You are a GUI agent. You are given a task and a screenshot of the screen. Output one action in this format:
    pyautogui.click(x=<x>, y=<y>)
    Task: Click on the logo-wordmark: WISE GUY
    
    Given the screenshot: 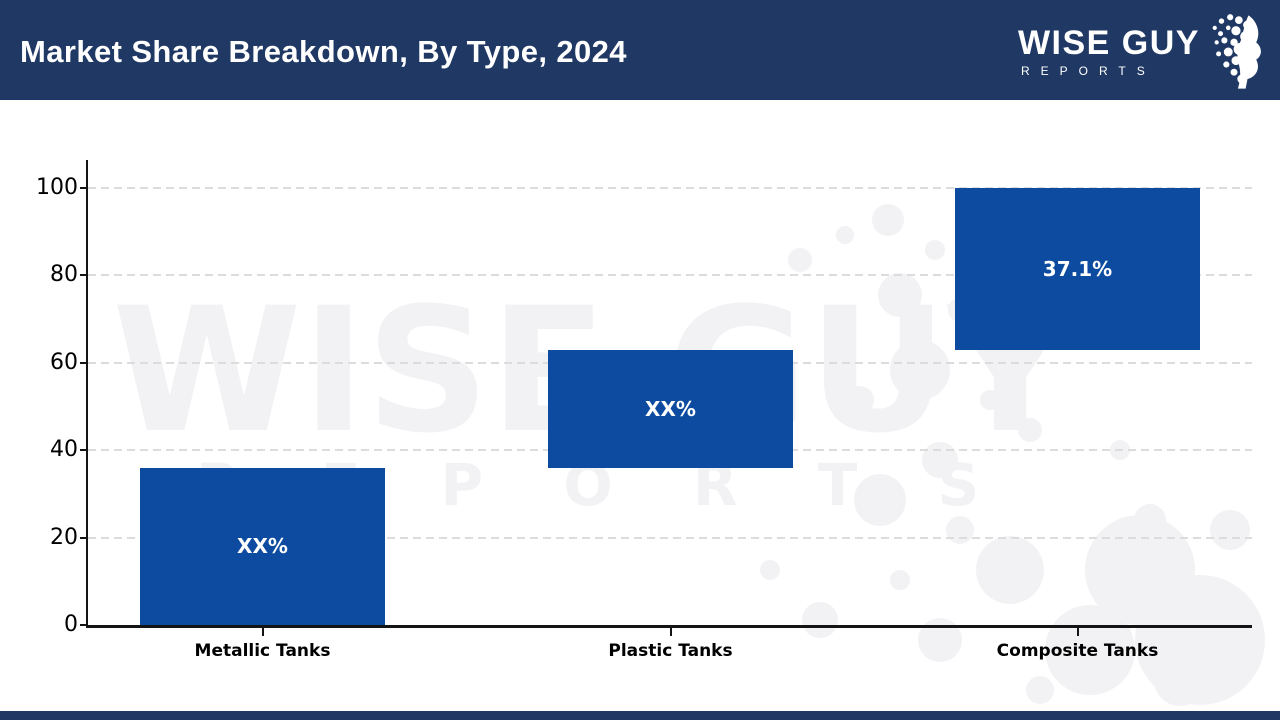 What is the action you would take?
    pyautogui.click(x=1108, y=42)
    